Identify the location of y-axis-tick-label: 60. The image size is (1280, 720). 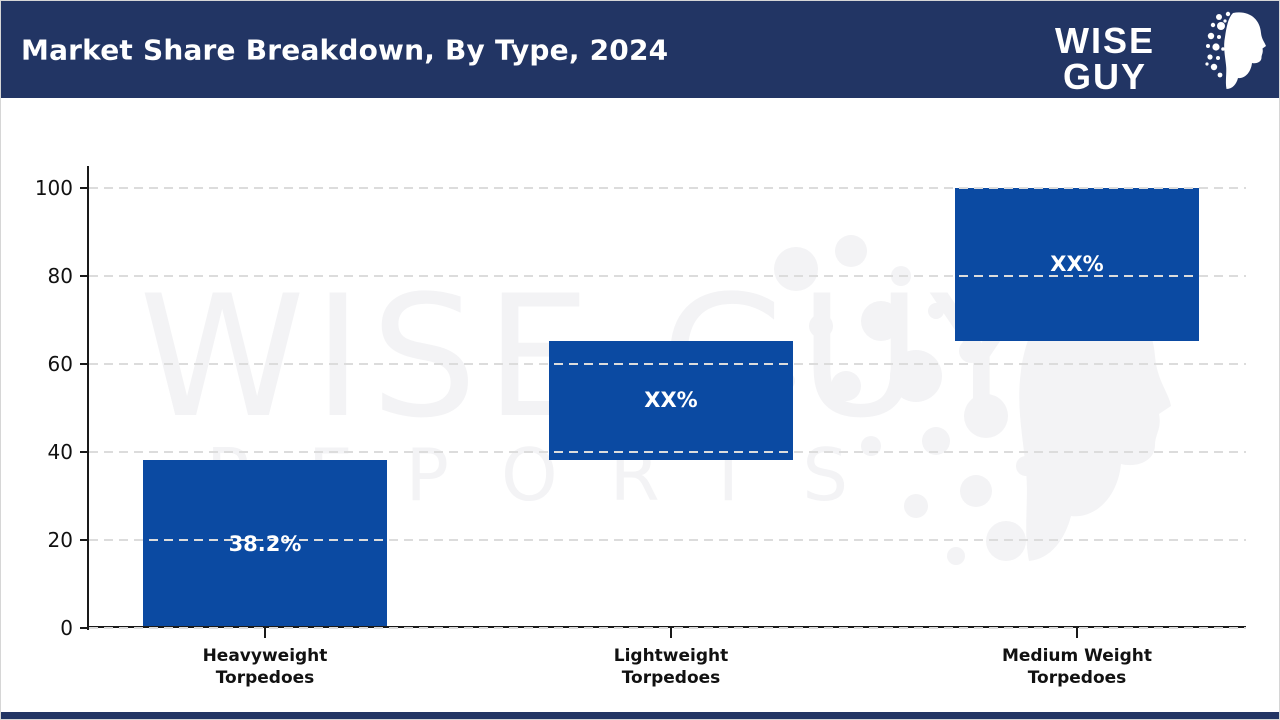
(60, 364).